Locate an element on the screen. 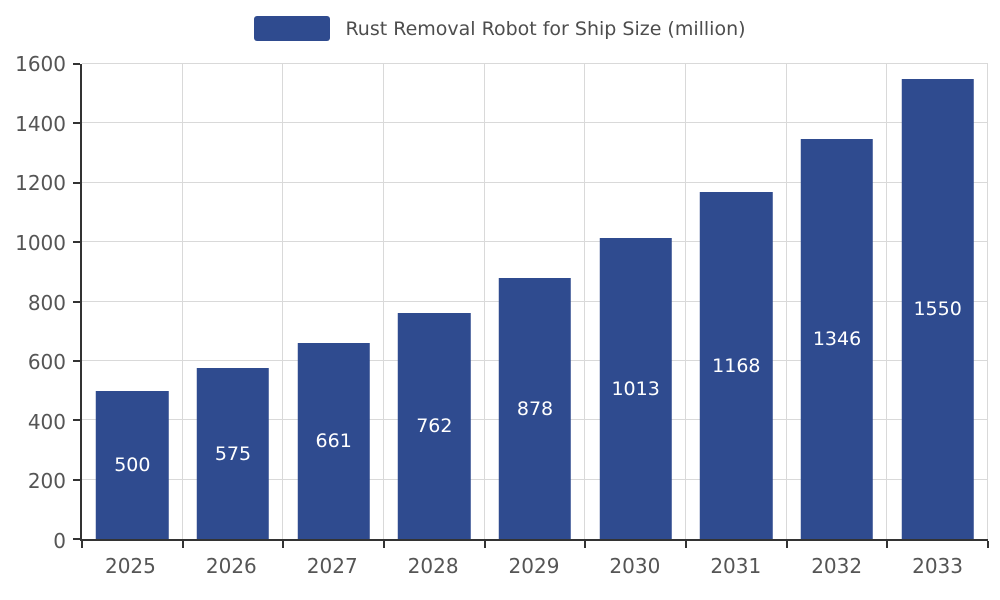 This screenshot has height=600, width=1000. bar-value-label: 1346 is located at coordinates (837, 339).